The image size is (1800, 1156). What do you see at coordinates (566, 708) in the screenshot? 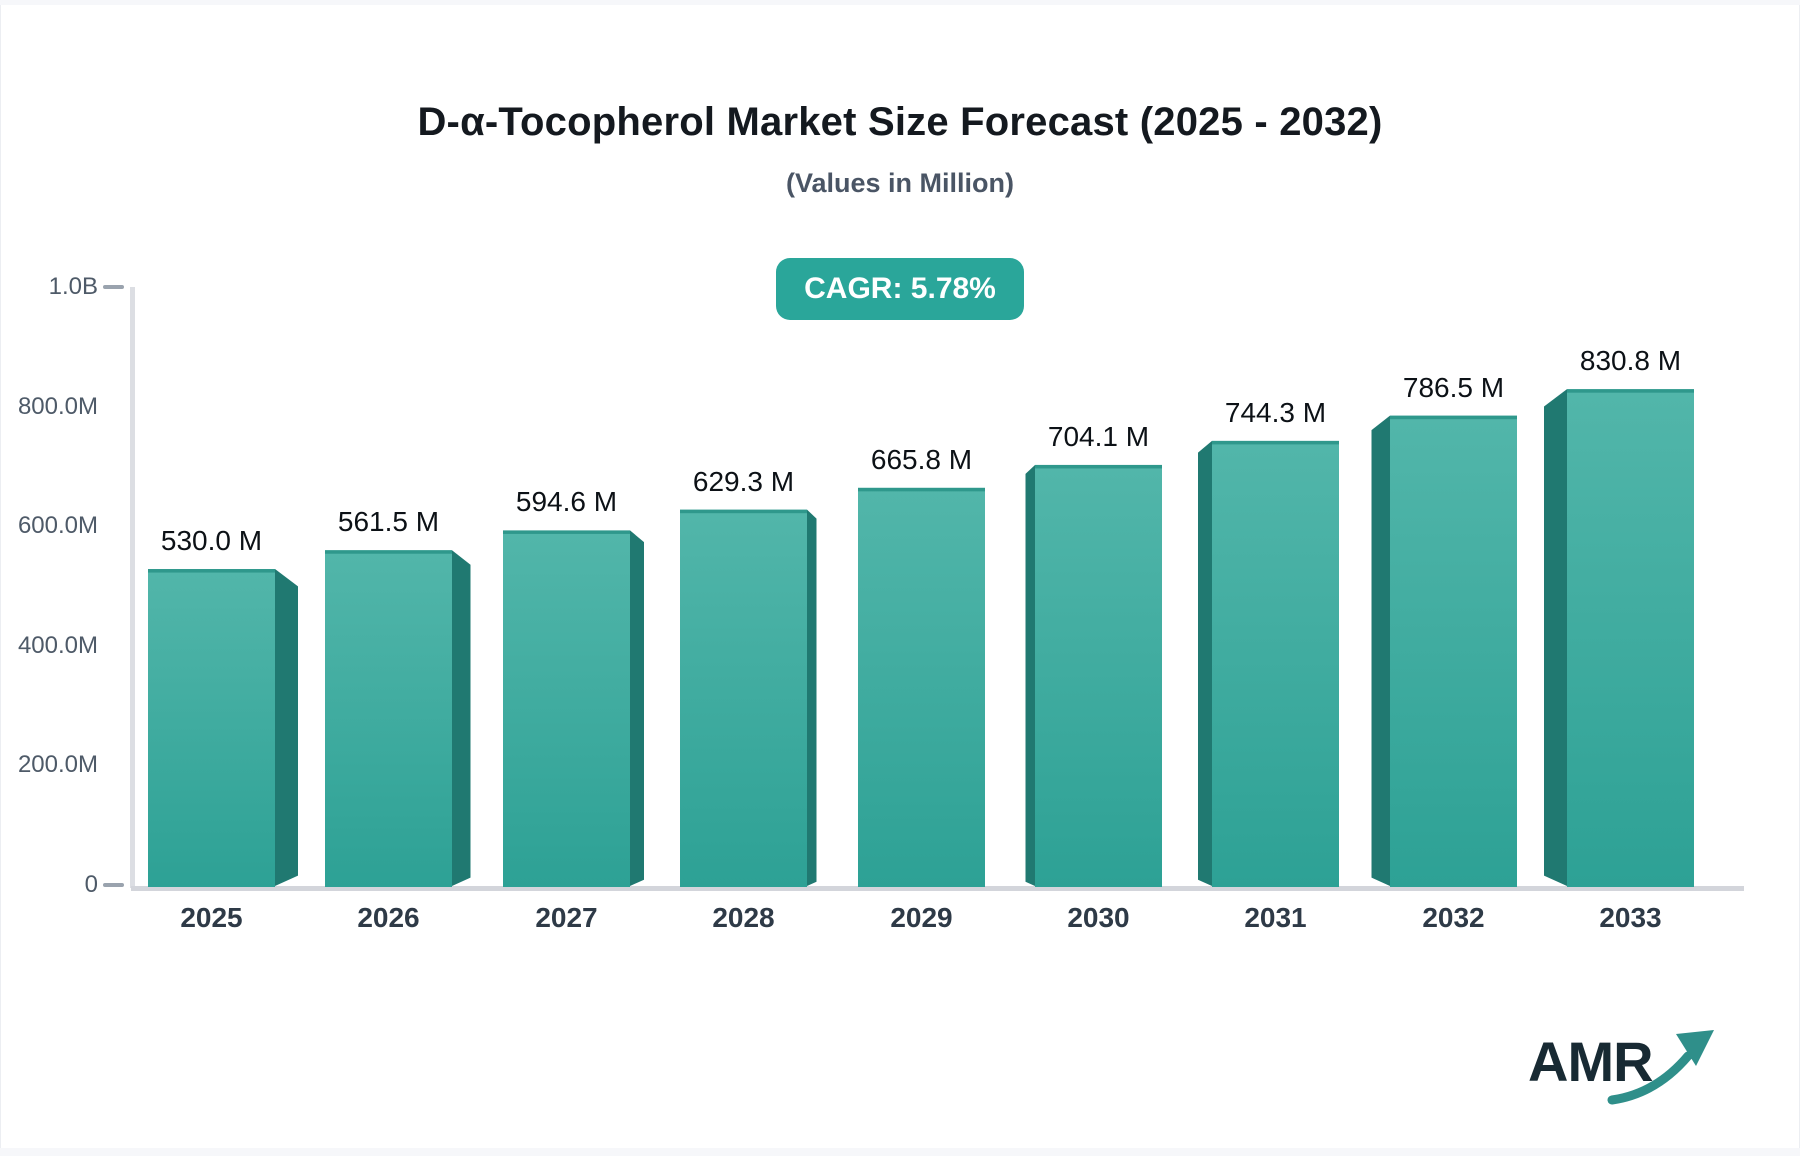
I see `bar-2027` at bounding box center [566, 708].